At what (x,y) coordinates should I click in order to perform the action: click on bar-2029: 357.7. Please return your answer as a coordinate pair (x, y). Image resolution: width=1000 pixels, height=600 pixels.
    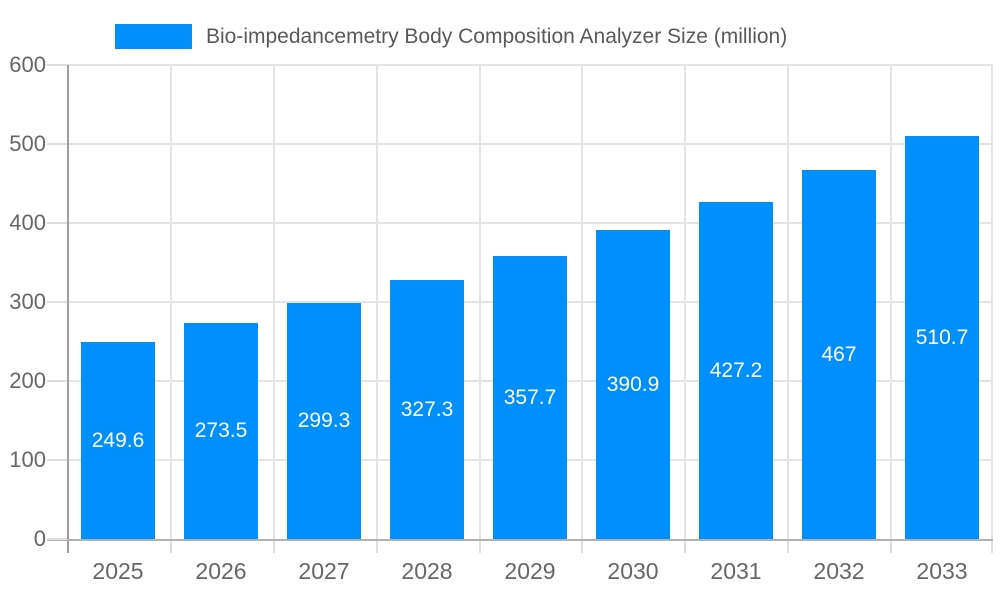
    Looking at the image, I should click on (530, 397).